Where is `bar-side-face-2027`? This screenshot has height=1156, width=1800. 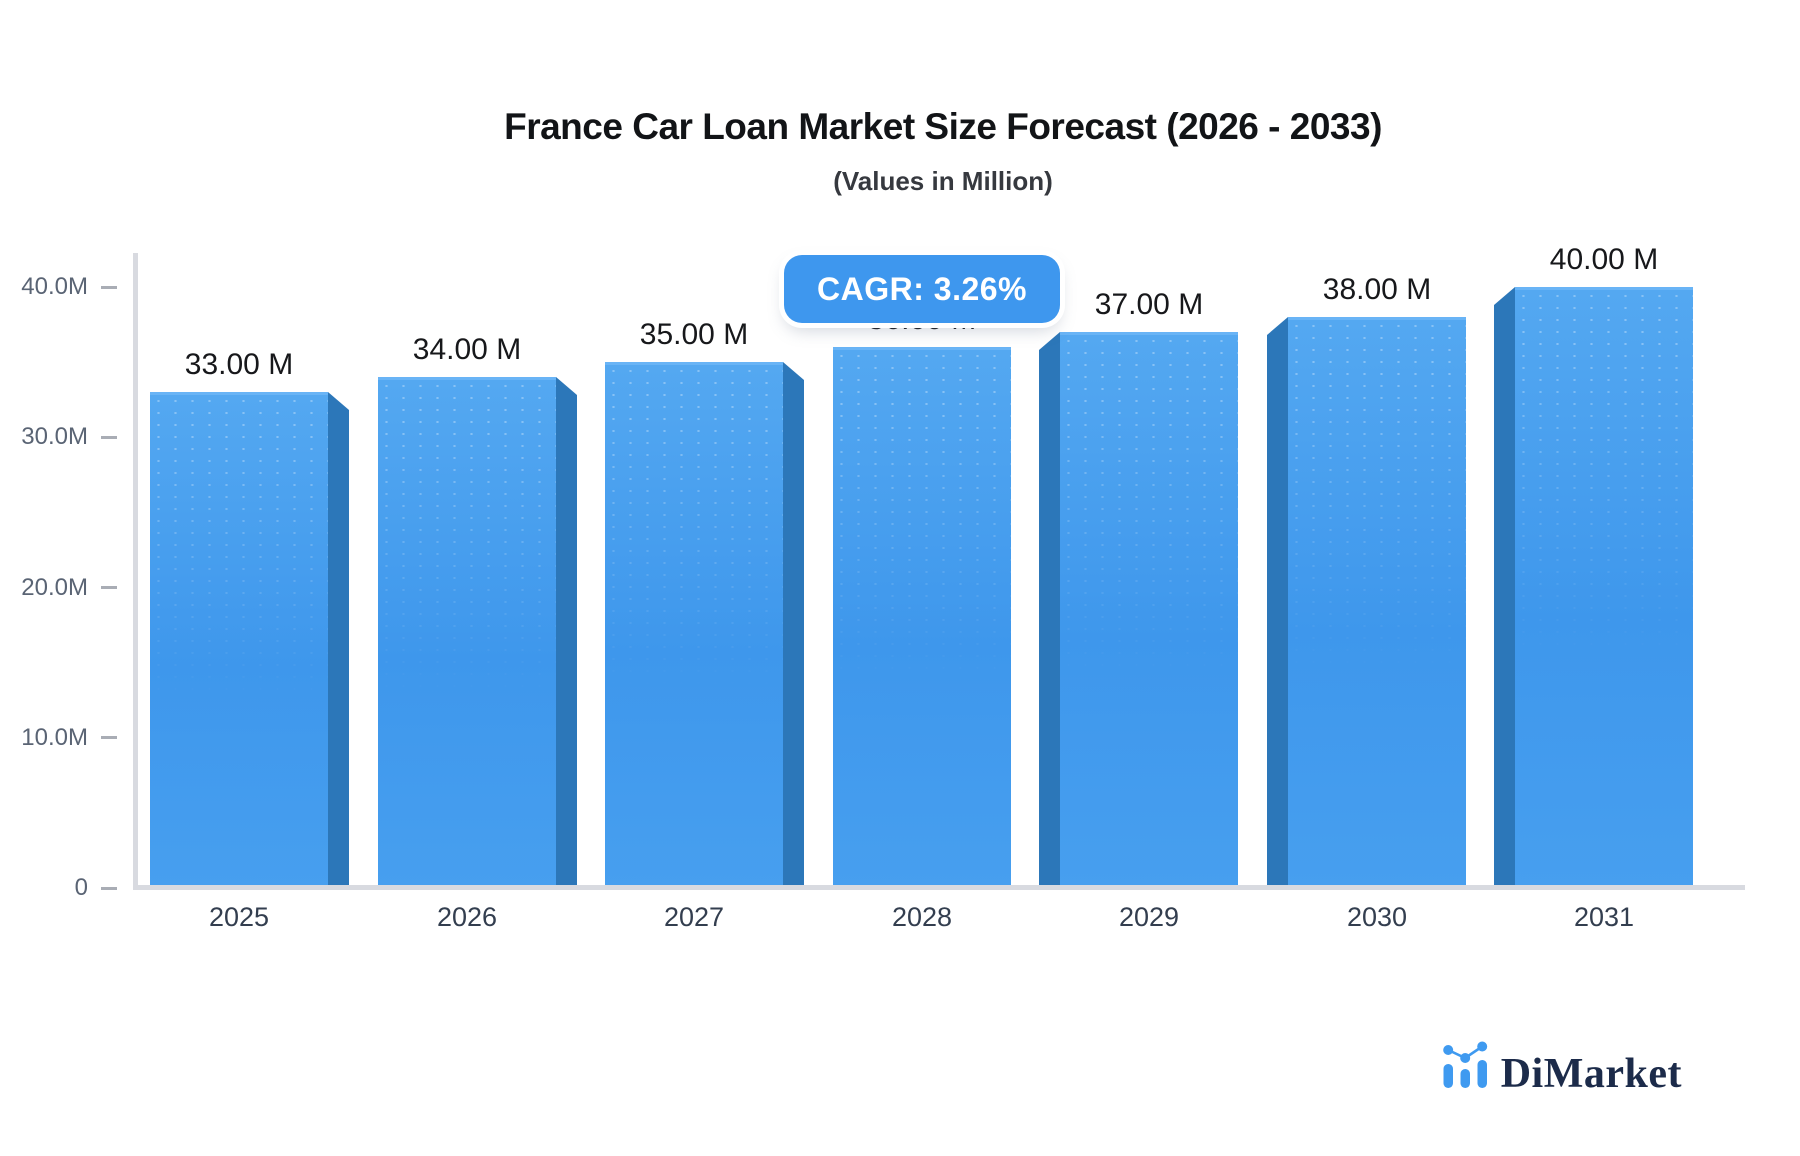 bar-side-face-2027 is located at coordinates (793, 625).